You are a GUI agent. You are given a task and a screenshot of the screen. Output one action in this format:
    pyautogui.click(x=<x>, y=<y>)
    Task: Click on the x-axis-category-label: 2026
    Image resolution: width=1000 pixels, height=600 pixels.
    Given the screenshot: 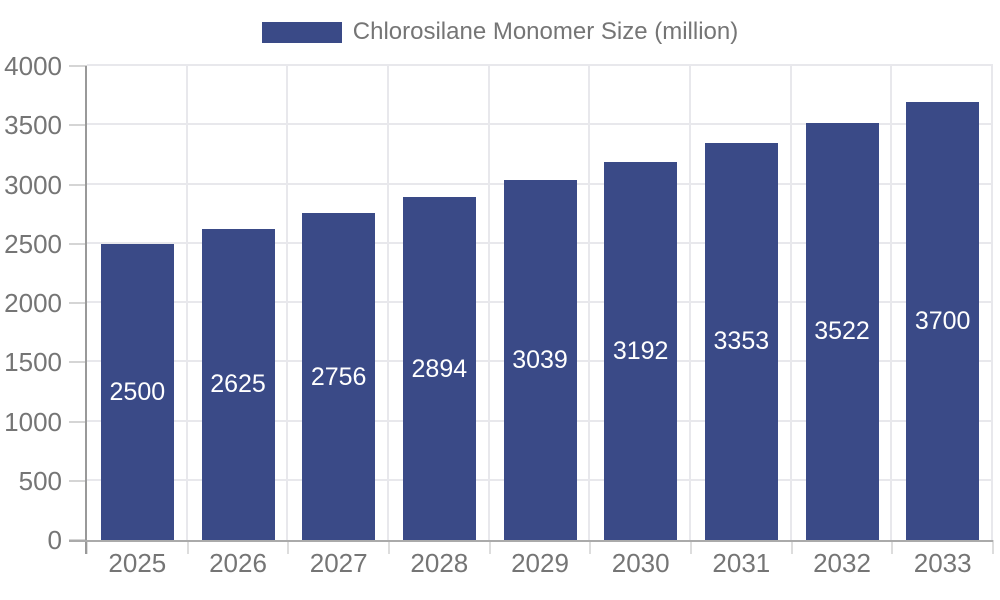 What is the action you would take?
    pyautogui.click(x=238, y=563)
    